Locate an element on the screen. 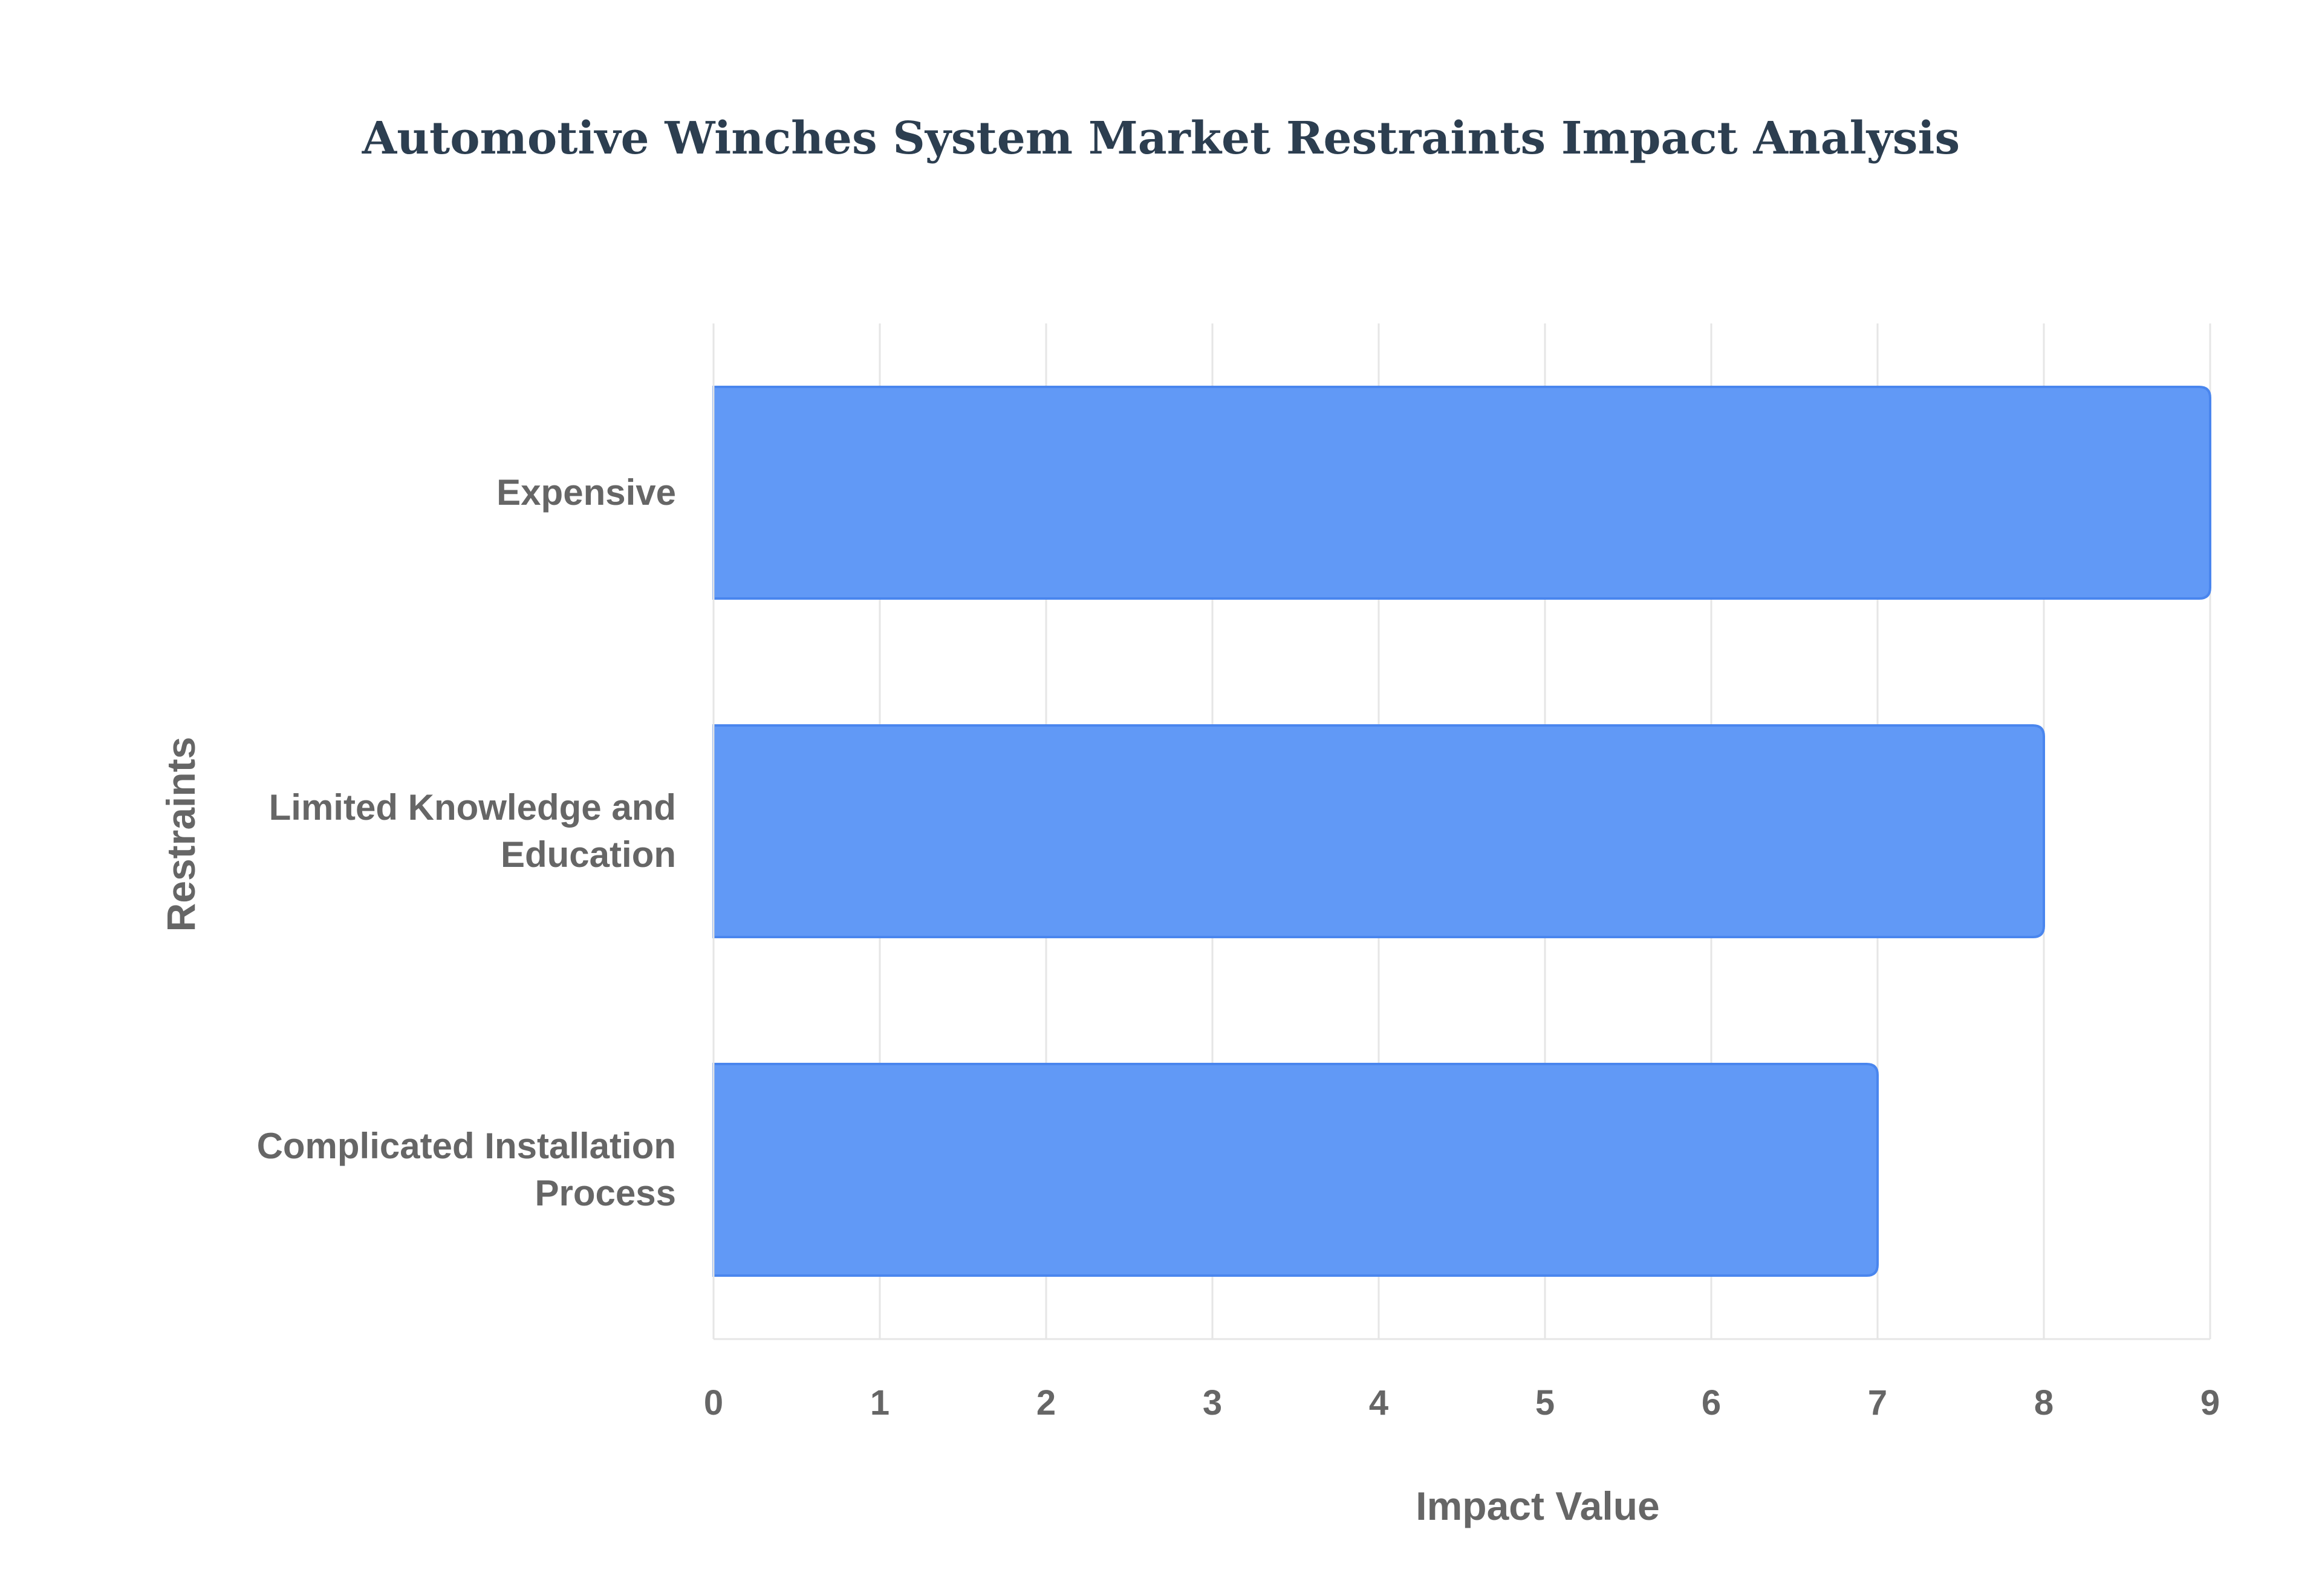  category-label: Expensive is located at coordinates (586, 492).